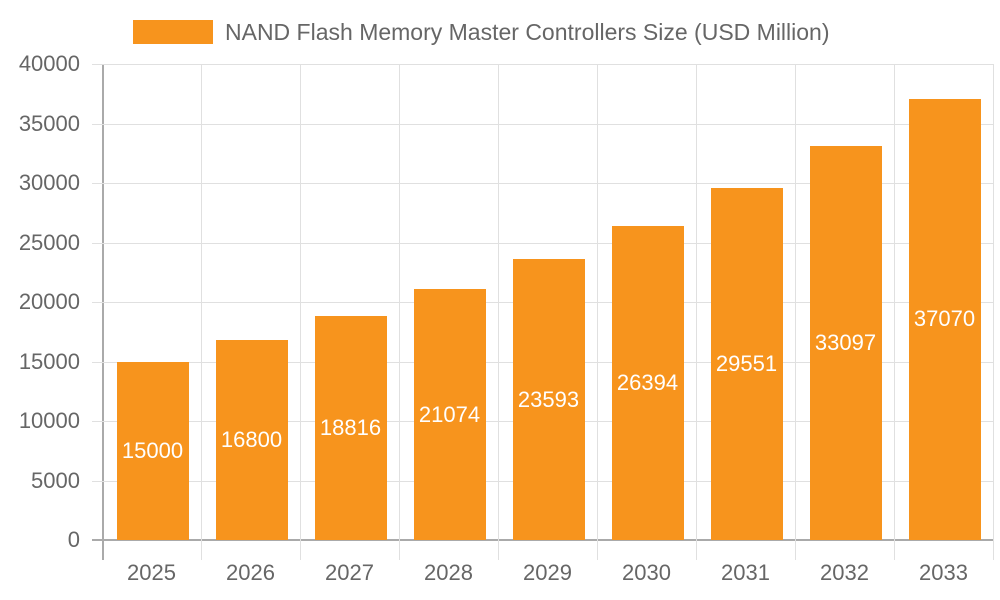  I want to click on x-tick-label: 2028, so click(448, 572).